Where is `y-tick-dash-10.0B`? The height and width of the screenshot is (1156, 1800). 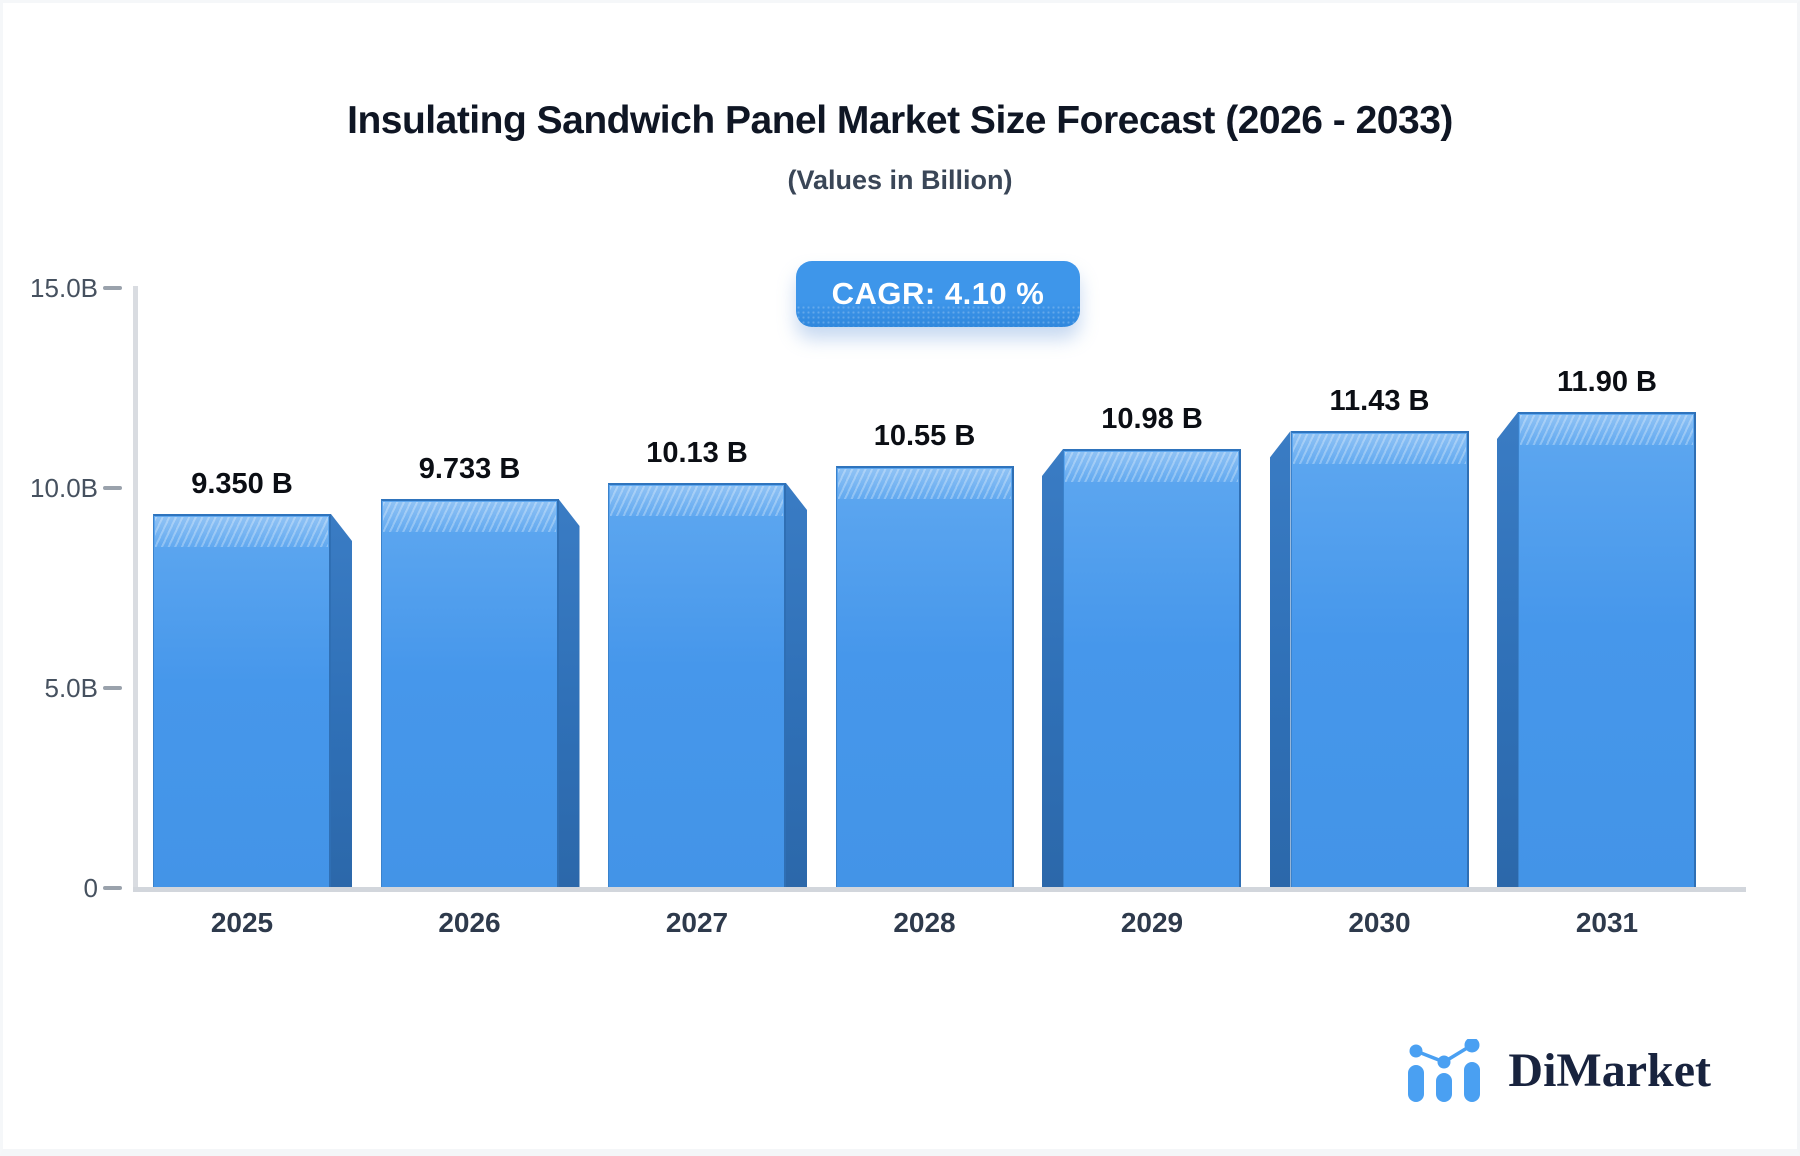
y-tick-dash-10.0B is located at coordinates (112, 488).